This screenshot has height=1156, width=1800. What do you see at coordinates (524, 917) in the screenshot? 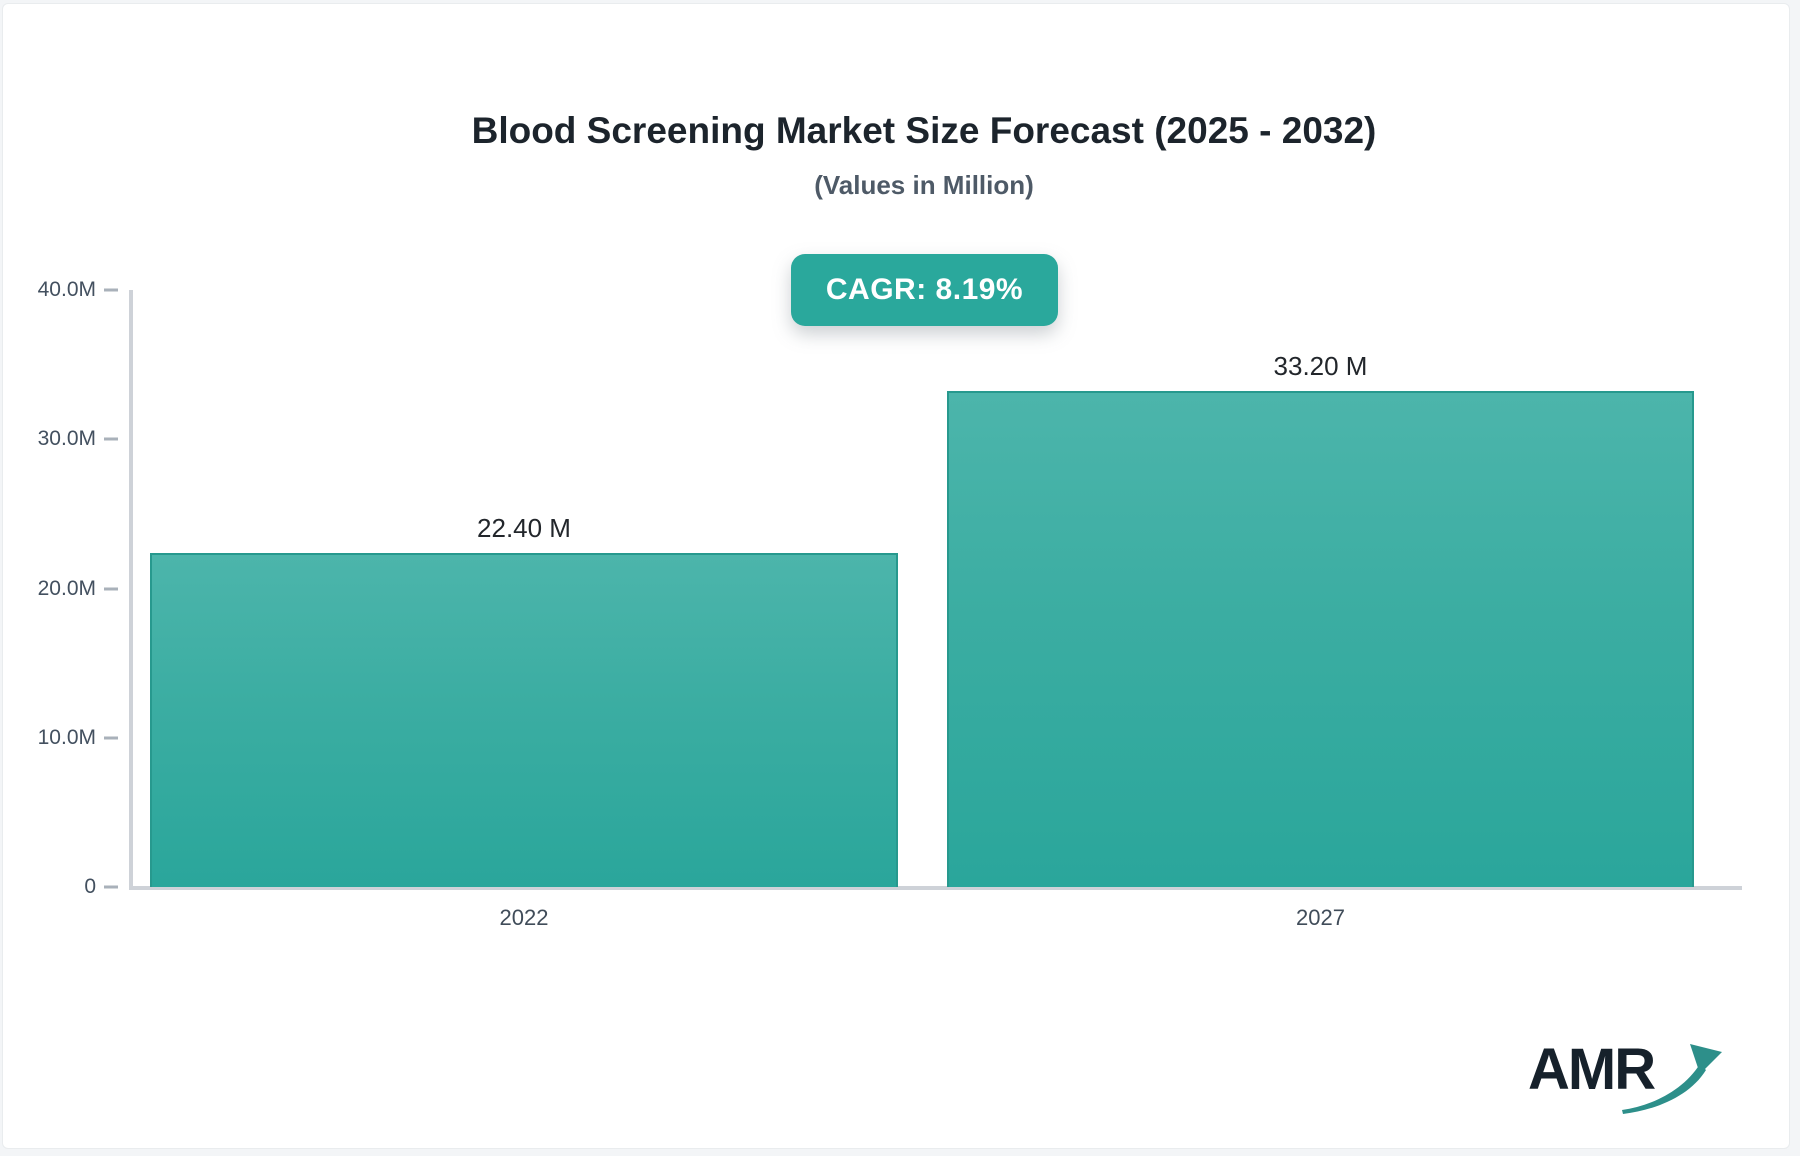
I see `x-tick-label: 2022` at bounding box center [524, 917].